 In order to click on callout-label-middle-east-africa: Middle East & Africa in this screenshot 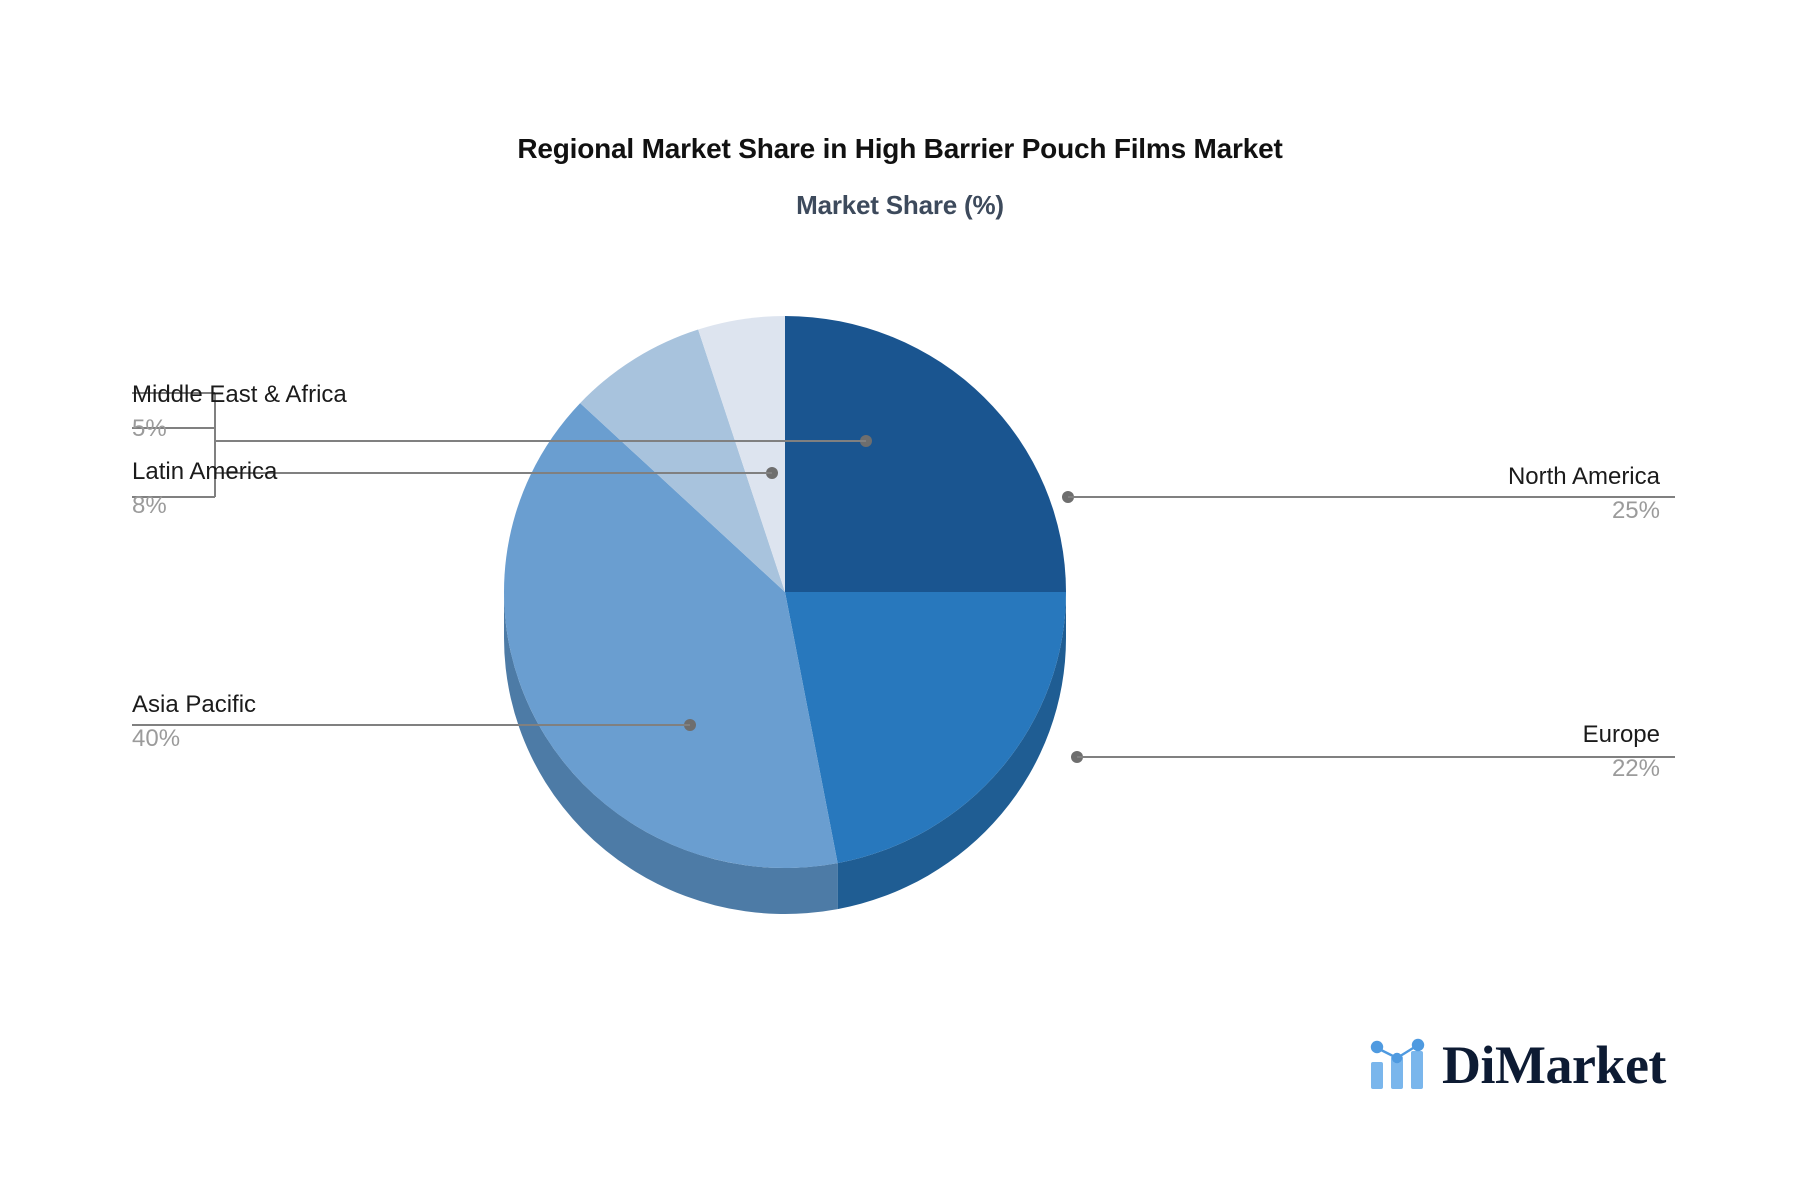, I will do `click(239, 394)`.